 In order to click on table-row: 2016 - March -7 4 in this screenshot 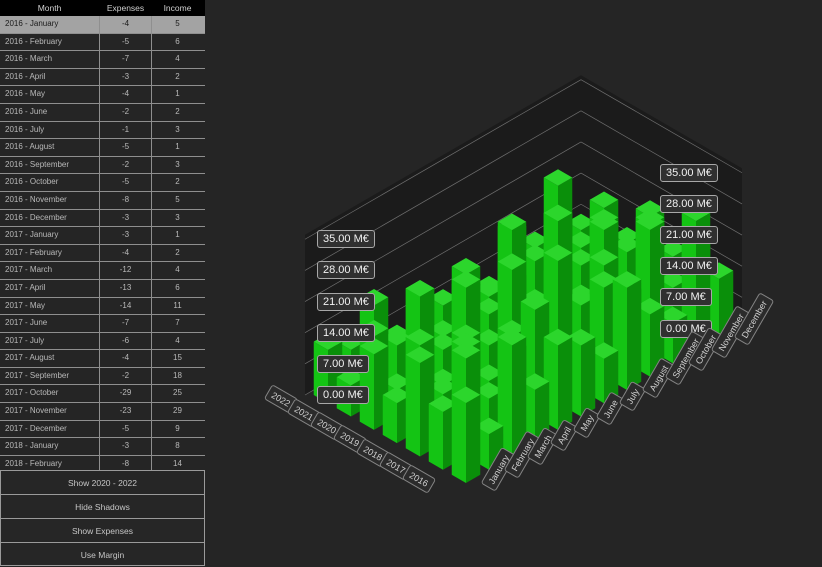, I will do `click(102, 60)`.